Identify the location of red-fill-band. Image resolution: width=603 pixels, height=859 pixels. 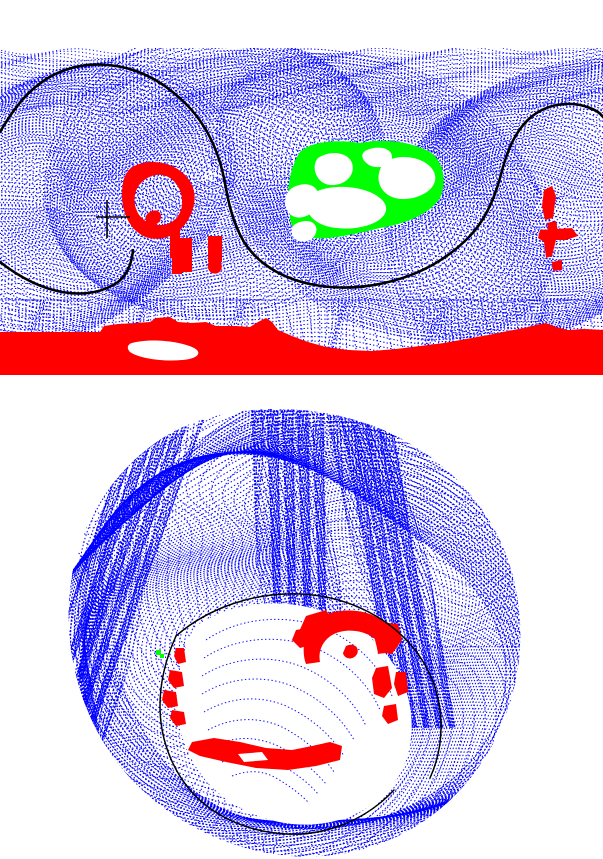
(301, 346).